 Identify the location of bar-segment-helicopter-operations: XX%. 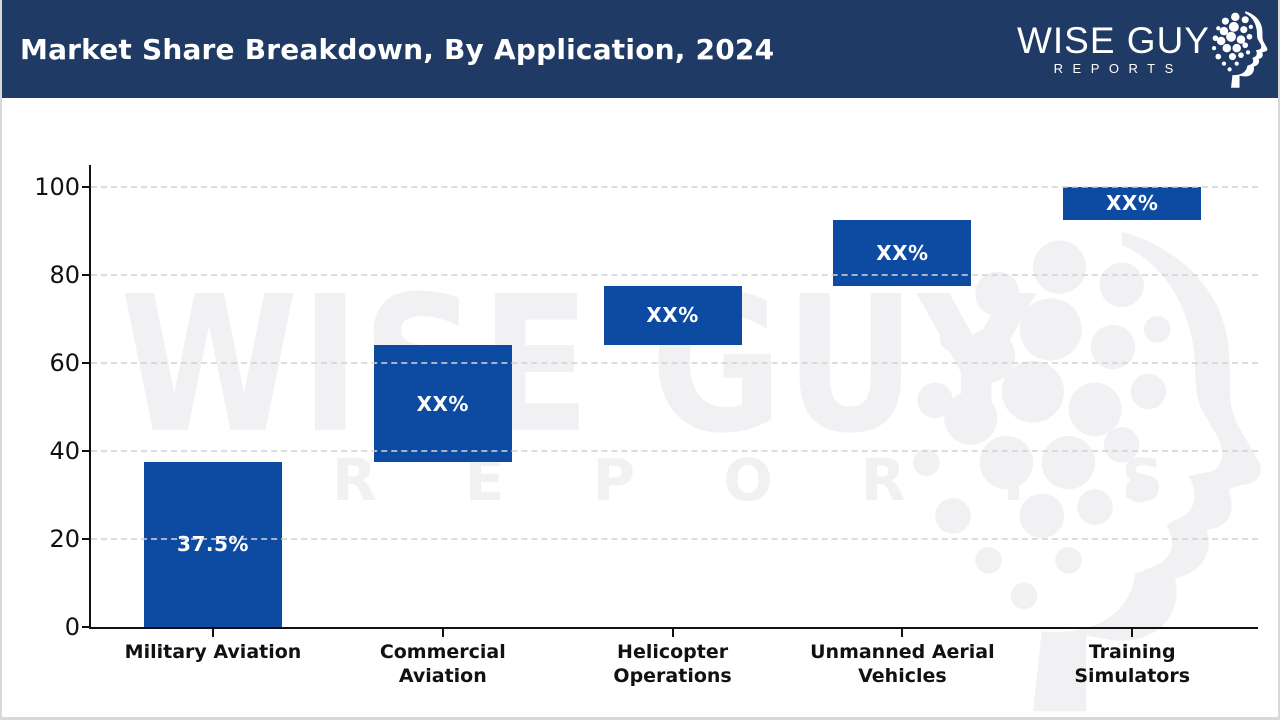
(672, 315).